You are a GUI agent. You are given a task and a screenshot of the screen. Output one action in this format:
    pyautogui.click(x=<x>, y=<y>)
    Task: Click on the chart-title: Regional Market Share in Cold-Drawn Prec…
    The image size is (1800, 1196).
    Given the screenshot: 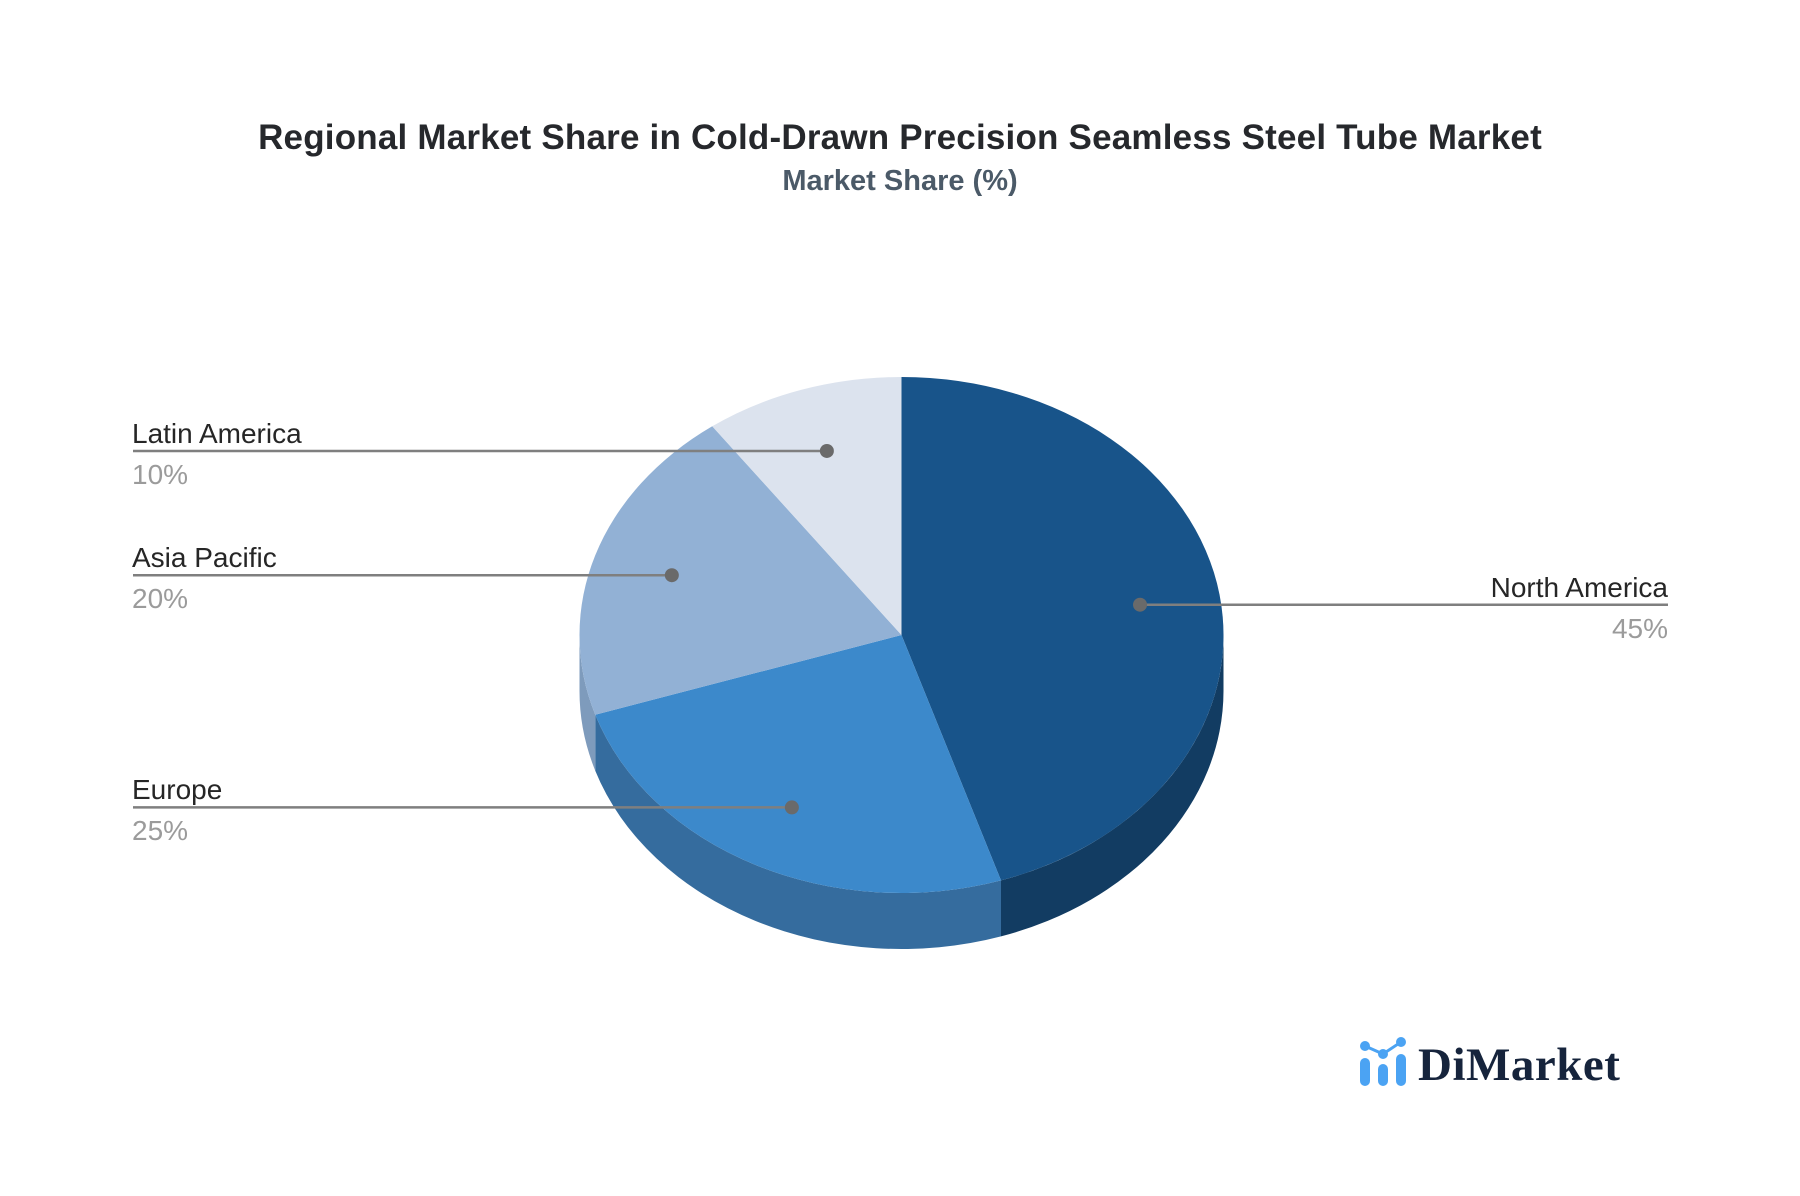 What is the action you would take?
    pyautogui.click(x=900, y=137)
    